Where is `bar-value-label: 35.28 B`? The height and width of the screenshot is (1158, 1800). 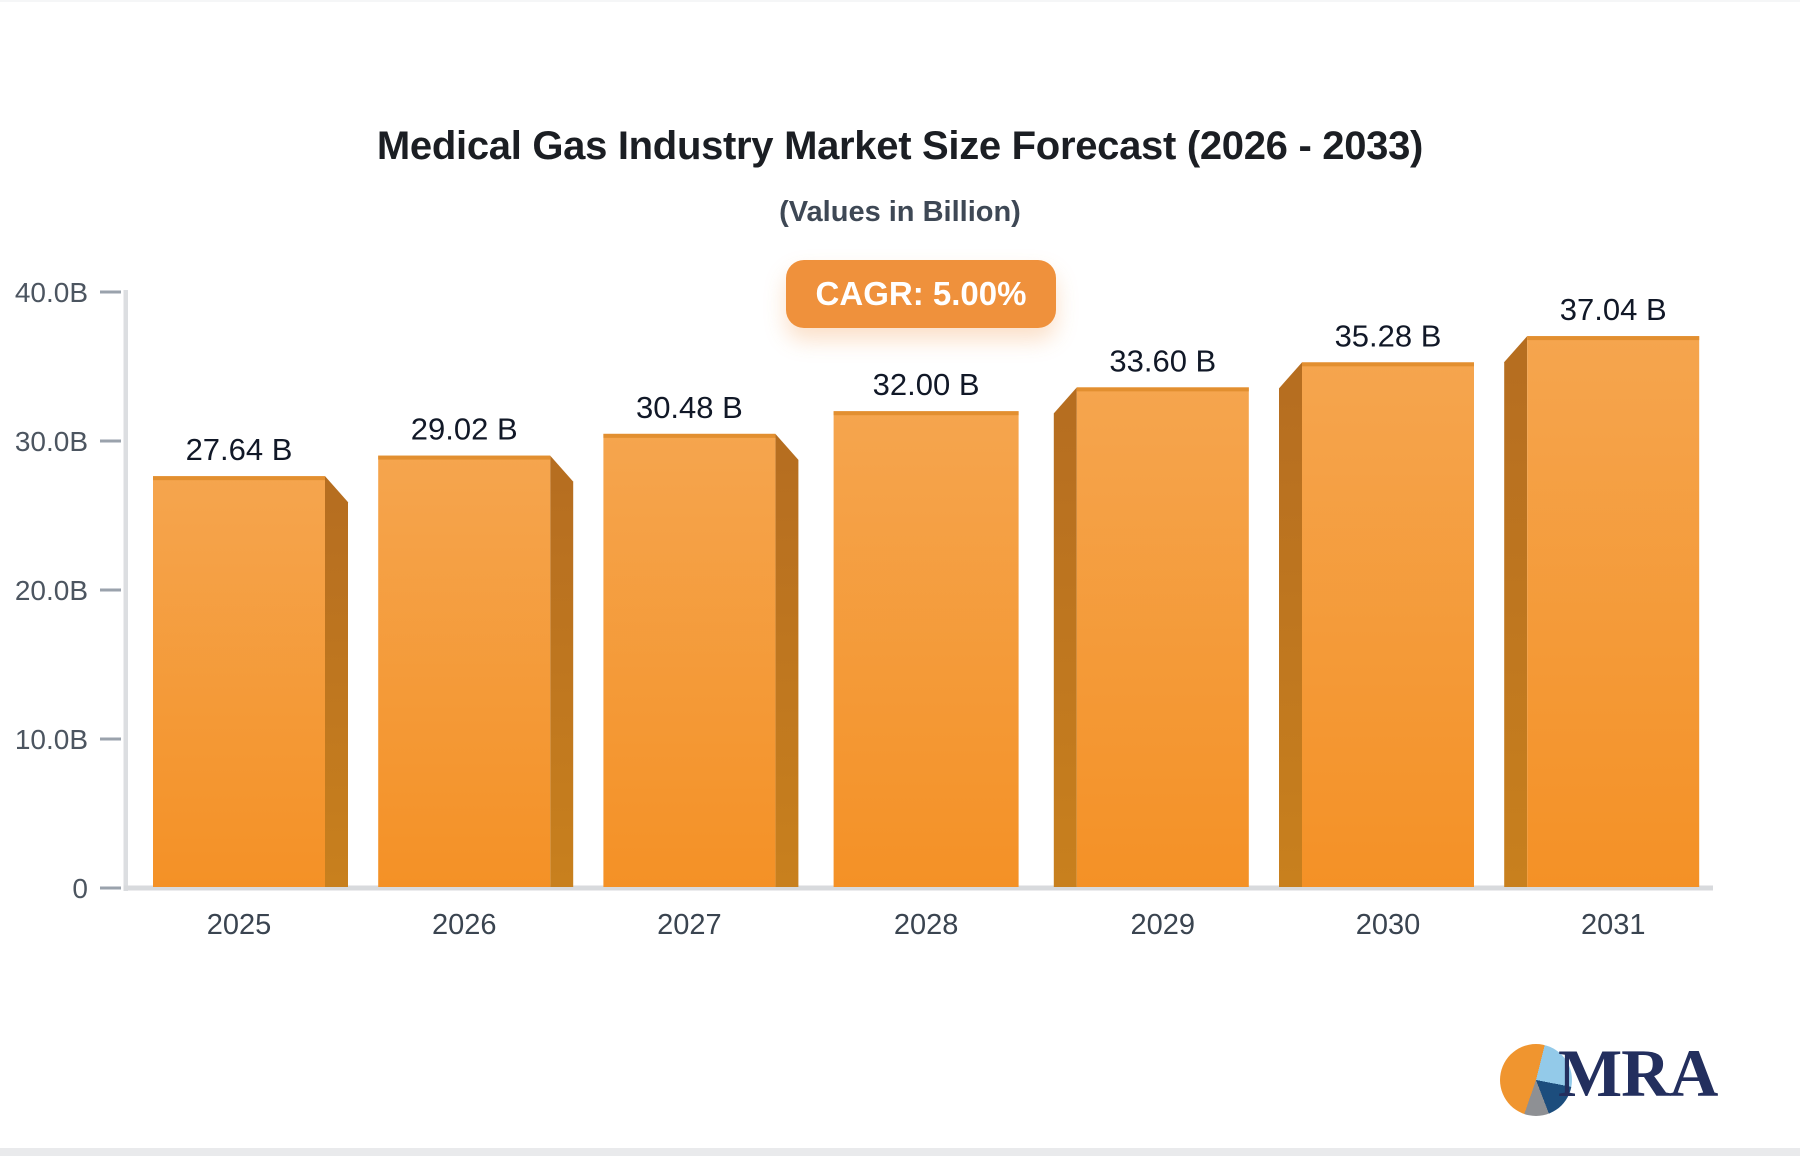 bar-value-label: 35.28 B is located at coordinates (1388, 335).